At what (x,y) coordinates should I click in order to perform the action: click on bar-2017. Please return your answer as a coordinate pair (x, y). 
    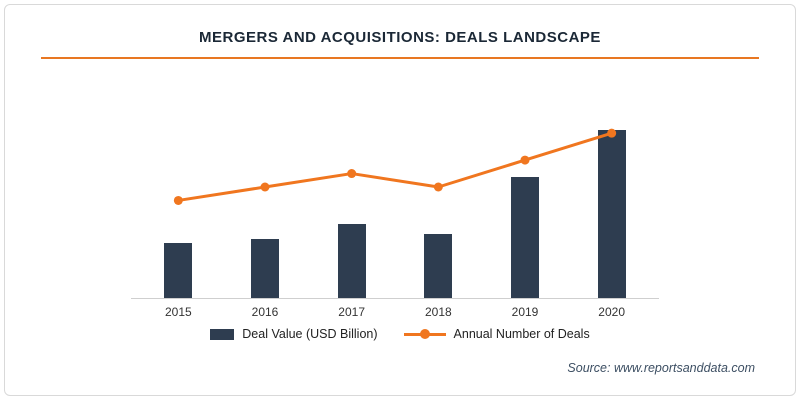
    Looking at the image, I should click on (351, 261).